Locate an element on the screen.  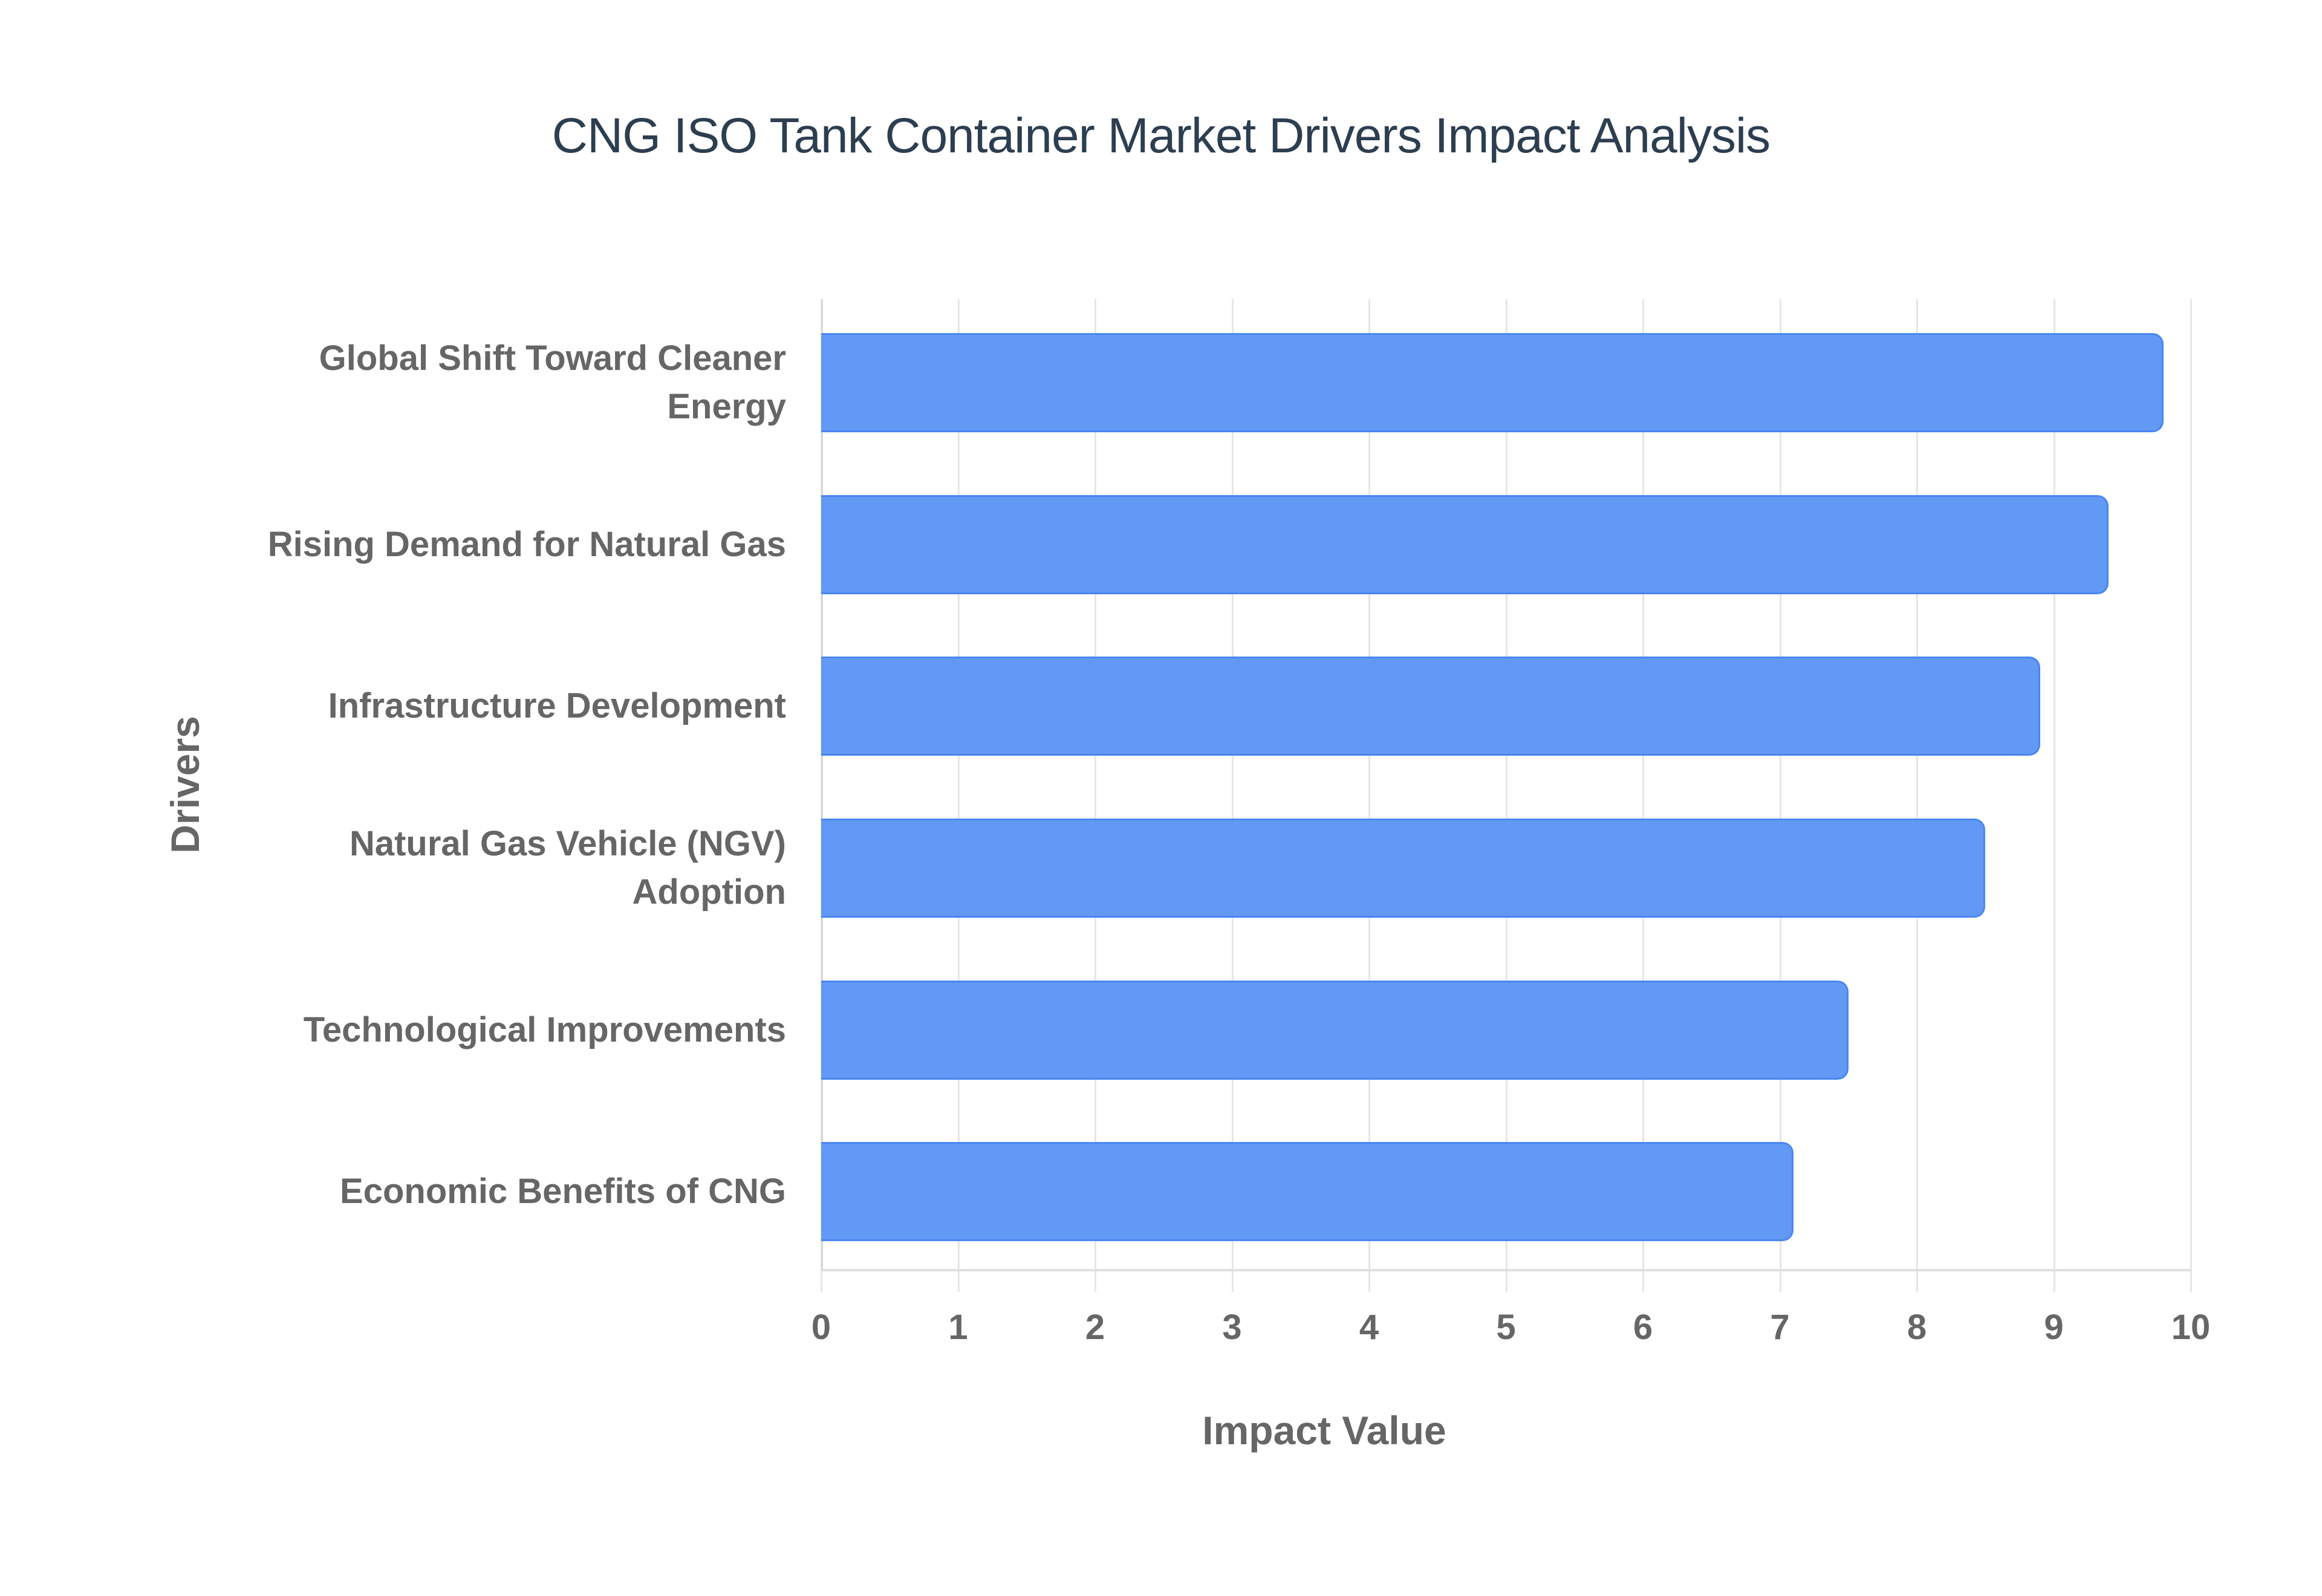
x-tick-label: 4 is located at coordinates (1369, 1327).